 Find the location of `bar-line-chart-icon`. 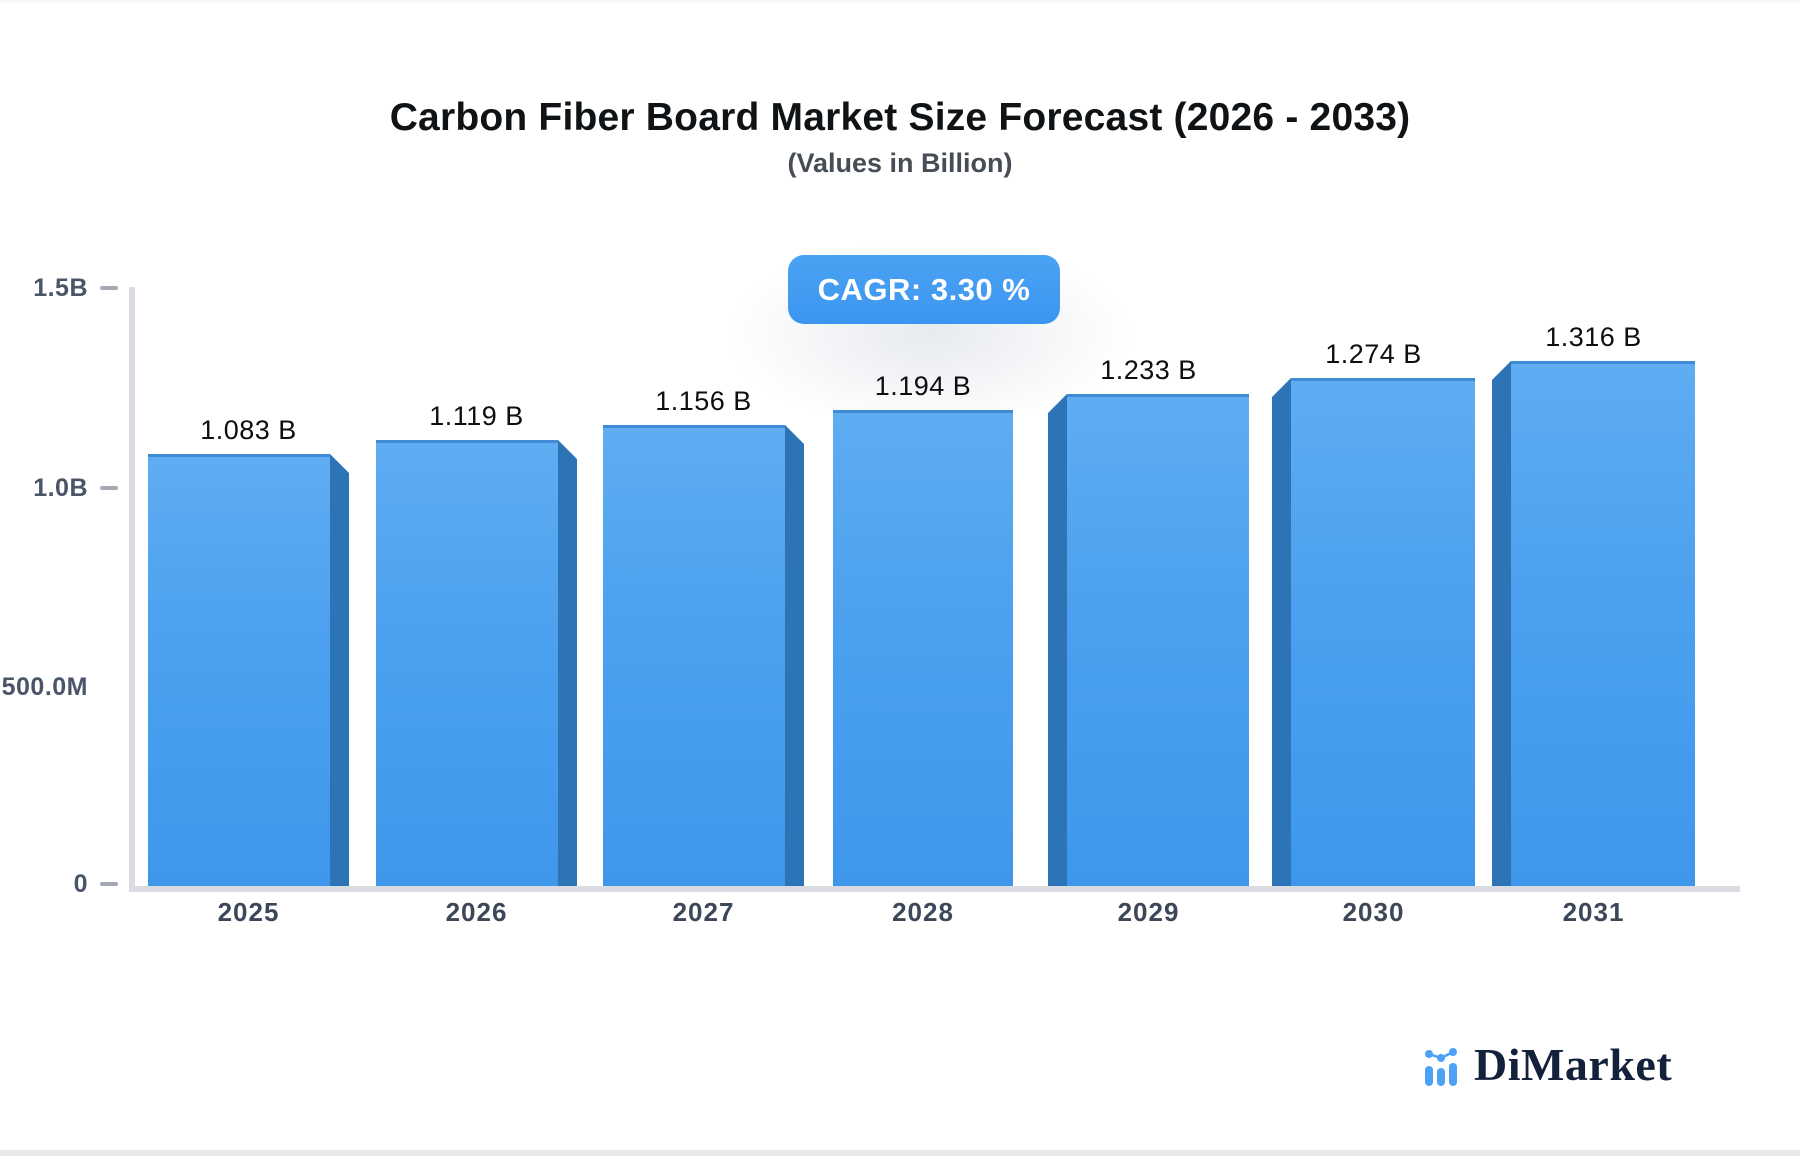

bar-line-chart-icon is located at coordinates (1441, 1067).